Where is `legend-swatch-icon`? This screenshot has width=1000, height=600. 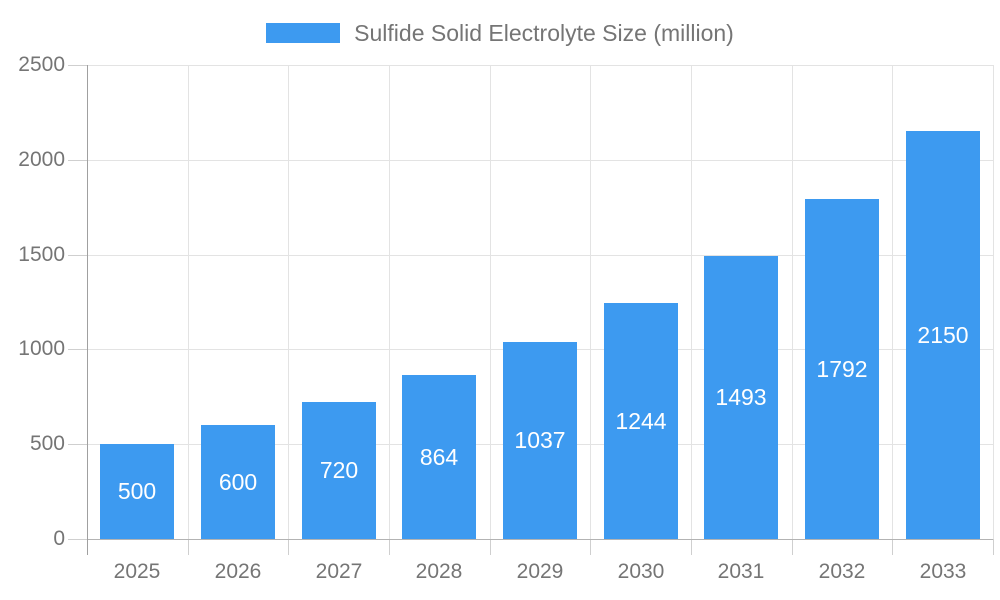 legend-swatch-icon is located at coordinates (303, 33).